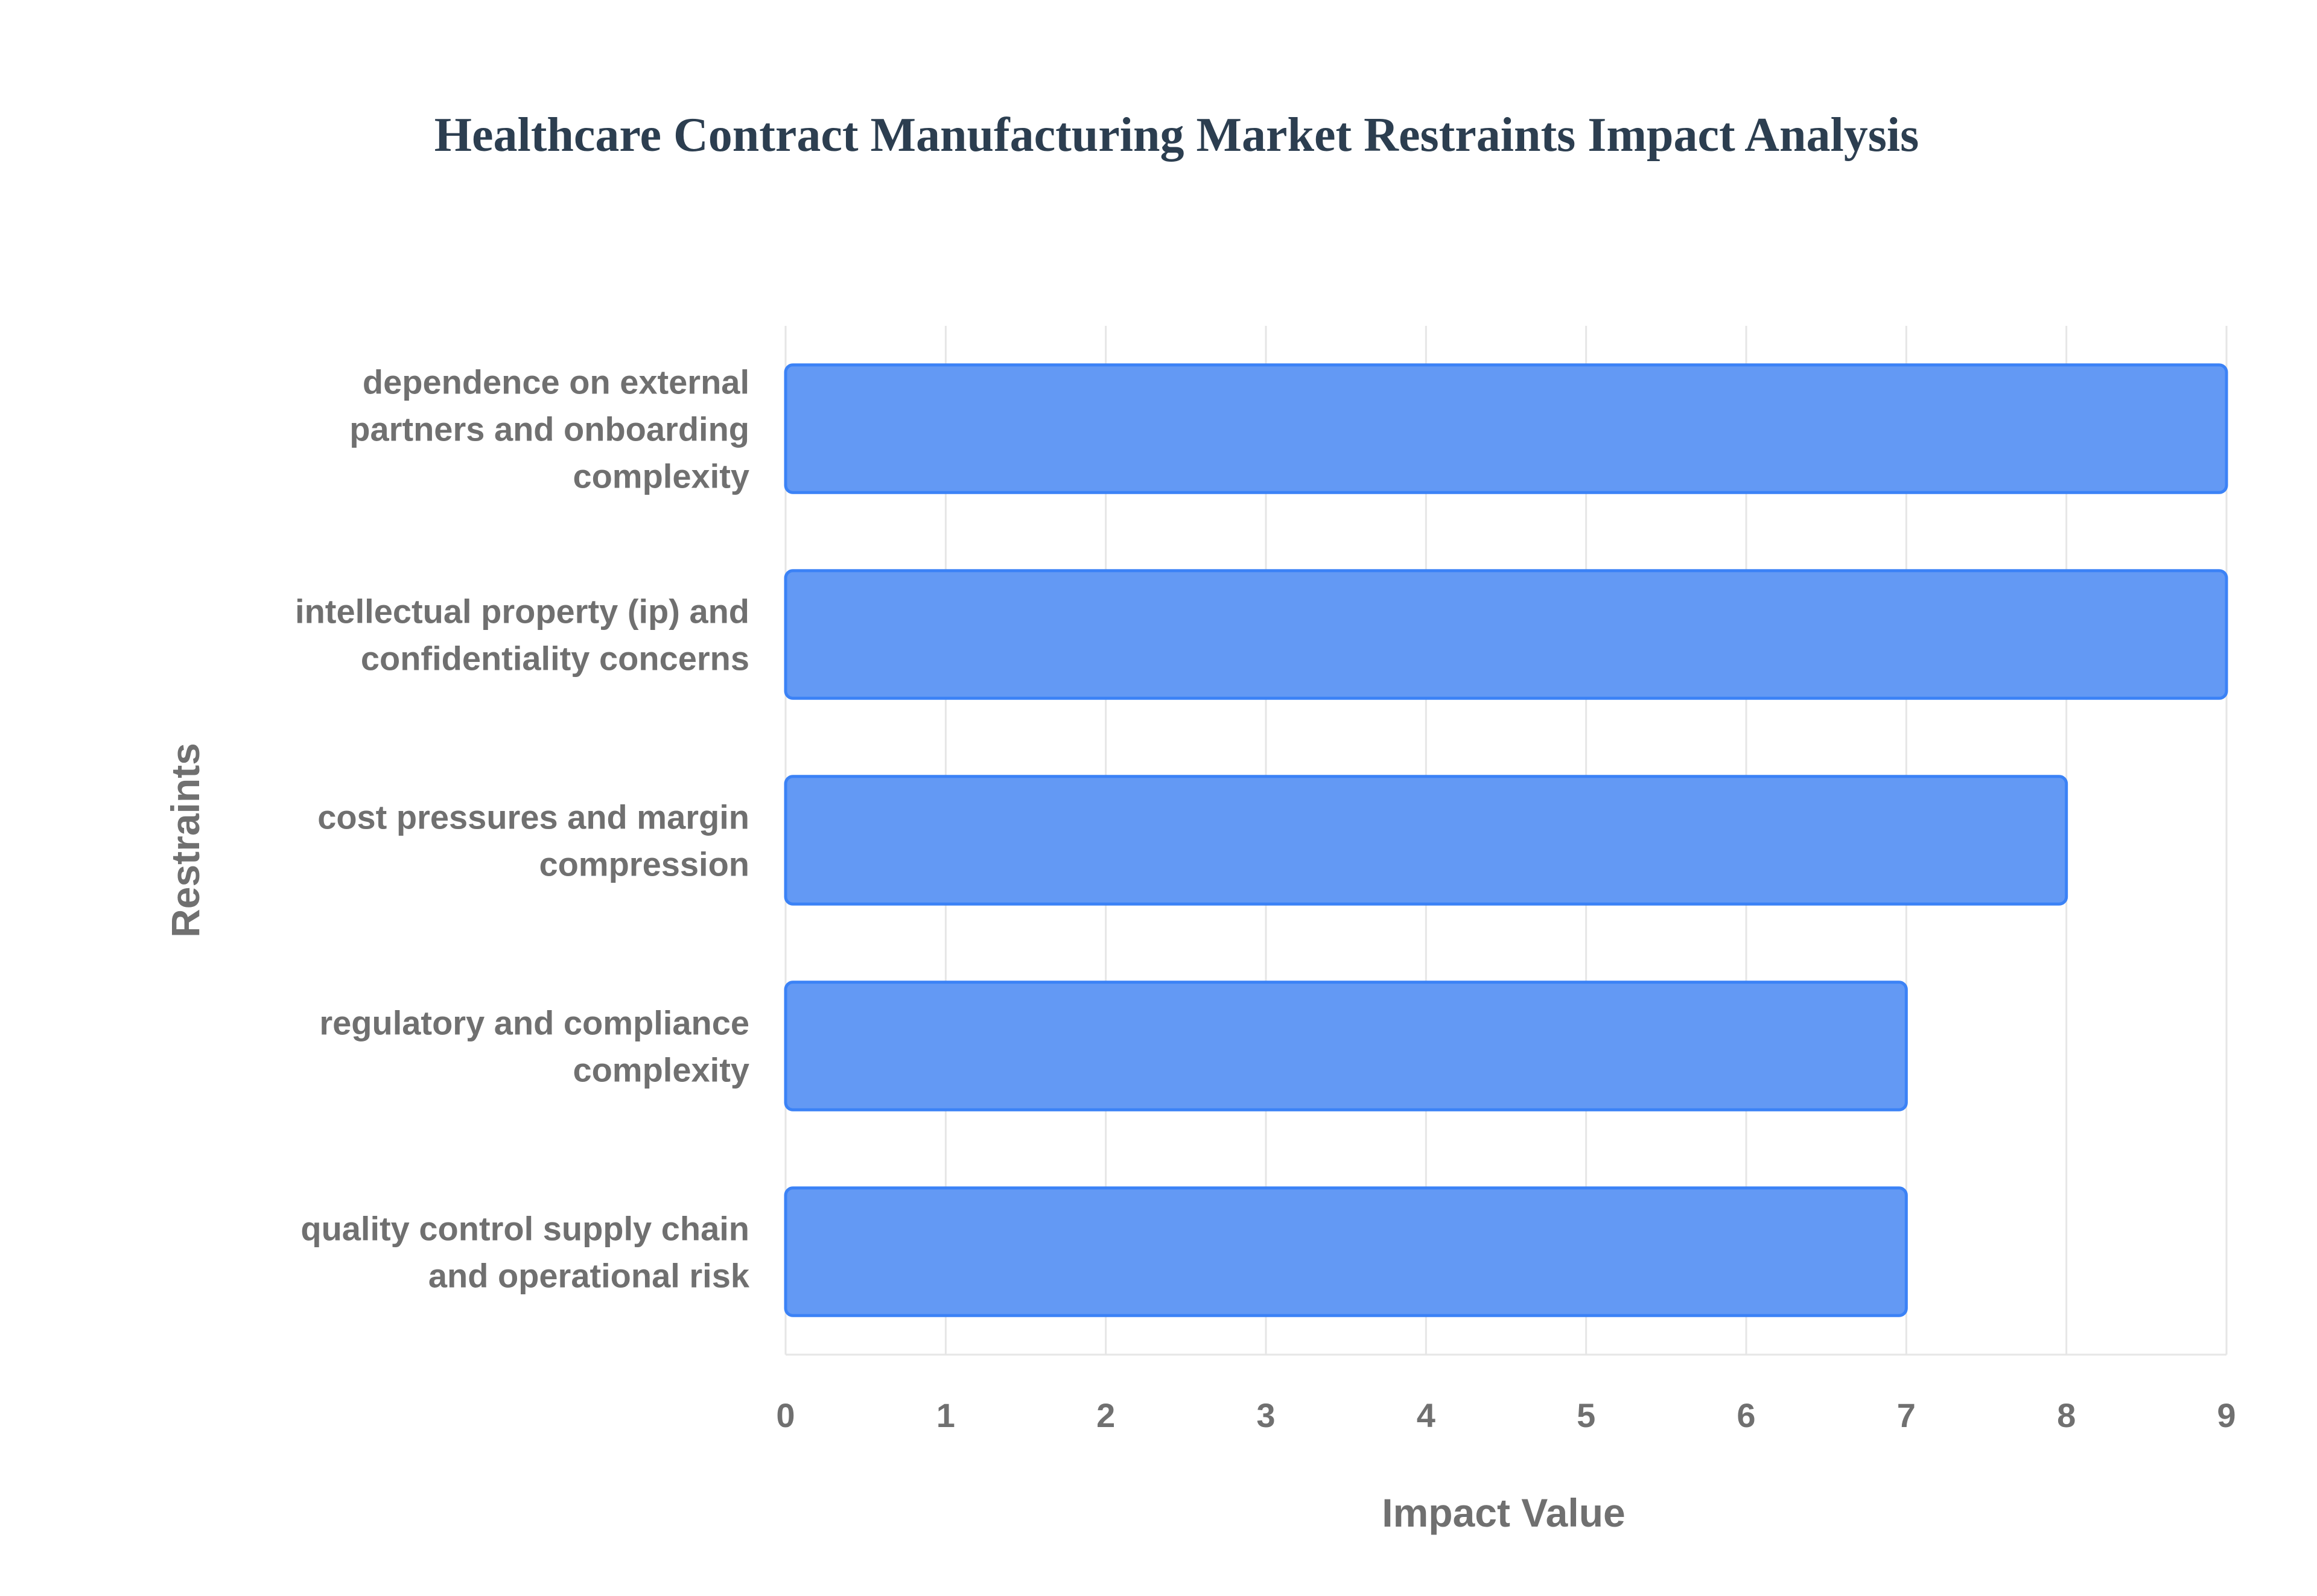  Describe the element at coordinates (1105, 1415) in the screenshot. I see `x-tick-label-2: 2` at that location.